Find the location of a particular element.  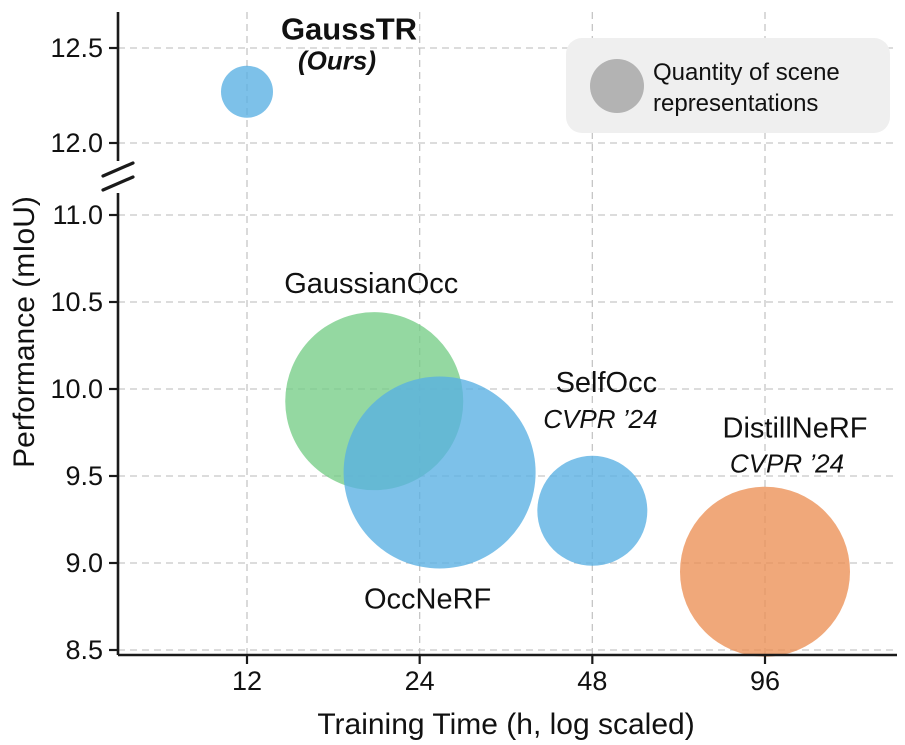

x-tick-label: 96 is located at coordinates (765, 681).